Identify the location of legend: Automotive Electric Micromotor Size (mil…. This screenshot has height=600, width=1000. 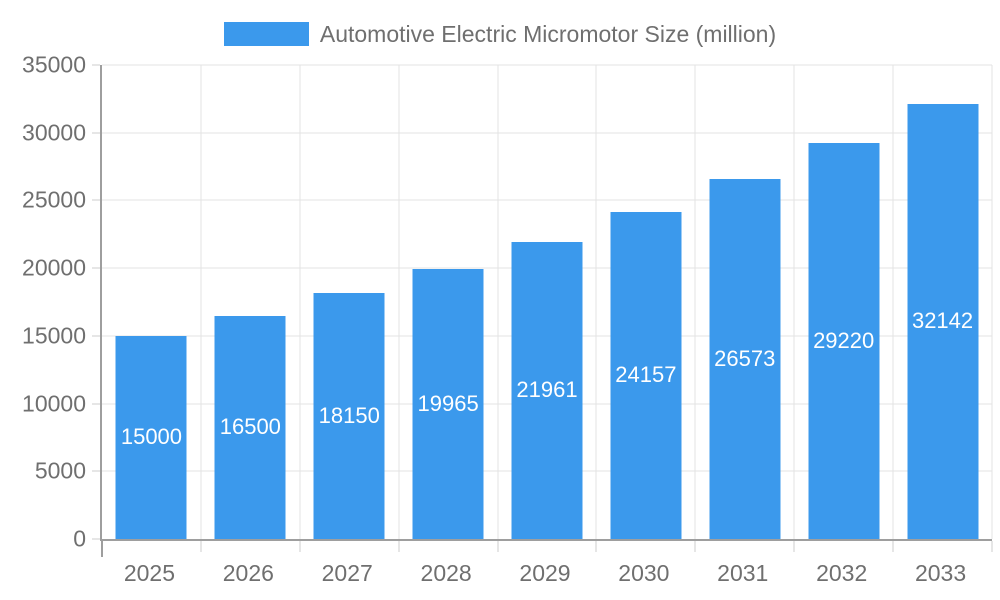
(500, 34).